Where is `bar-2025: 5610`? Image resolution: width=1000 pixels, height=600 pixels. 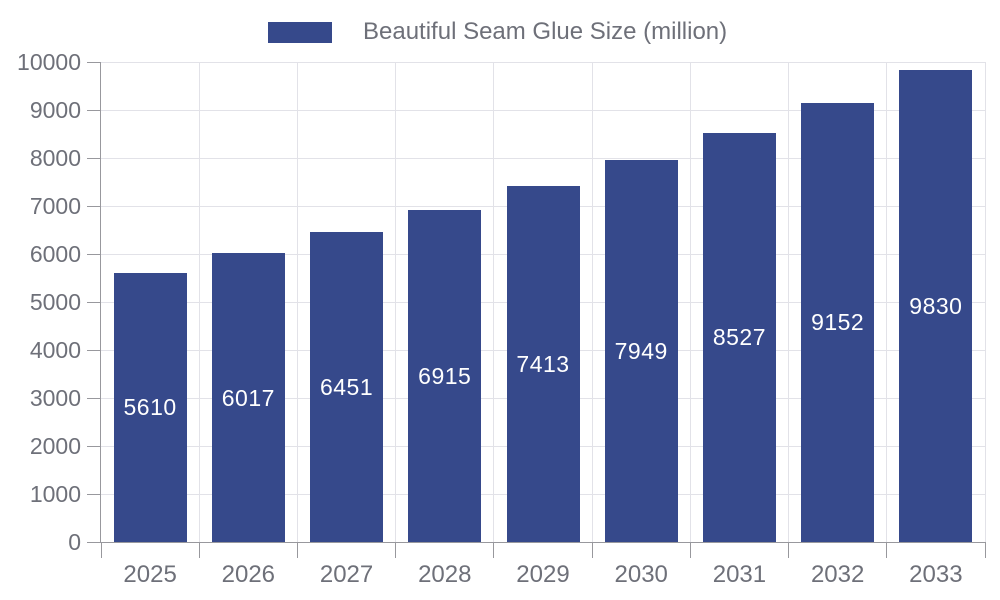
bar-2025: 5610 is located at coordinates (150, 407).